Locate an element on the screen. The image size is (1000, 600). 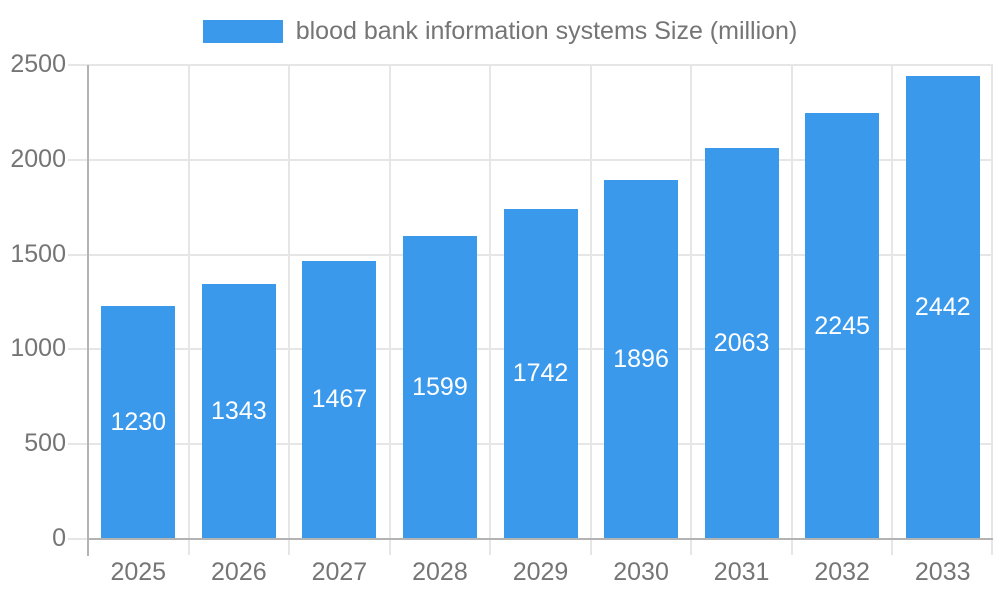
bar-value-label: 1467 is located at coordinates (339, 399).